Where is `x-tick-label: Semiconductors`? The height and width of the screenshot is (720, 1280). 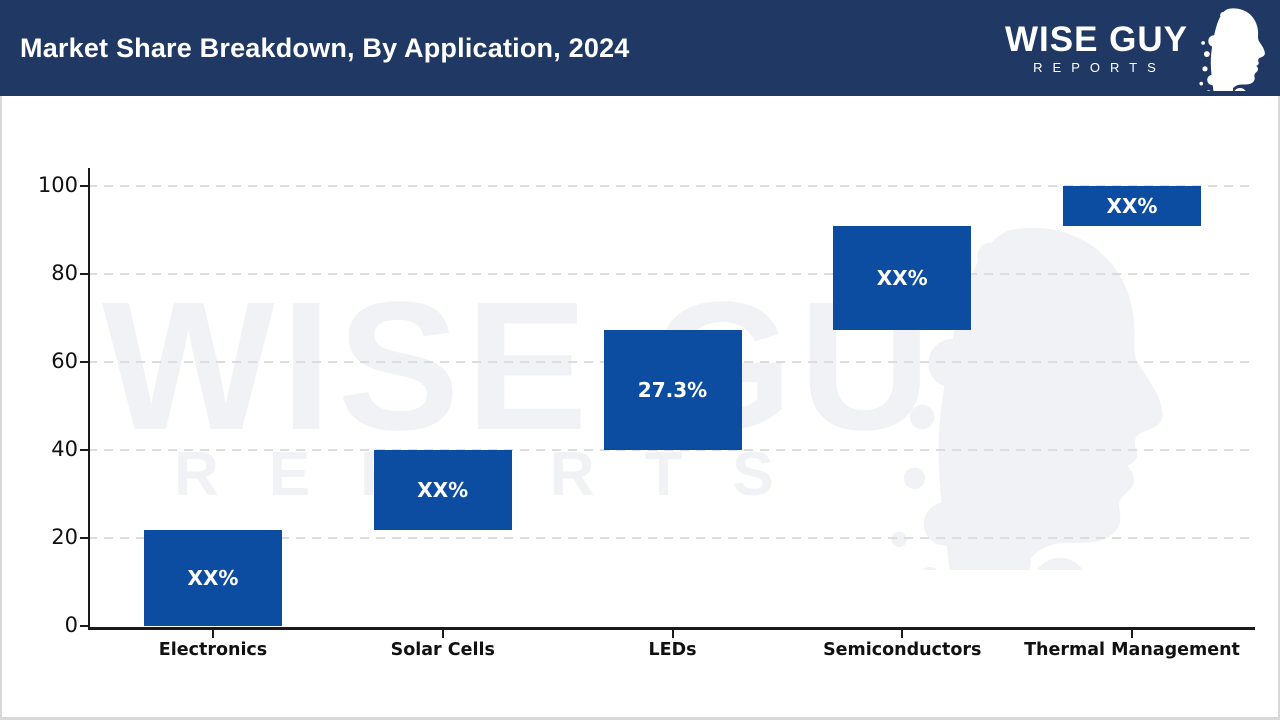 x-tick-label: Semiconductors is located at coordinates (902, 650).